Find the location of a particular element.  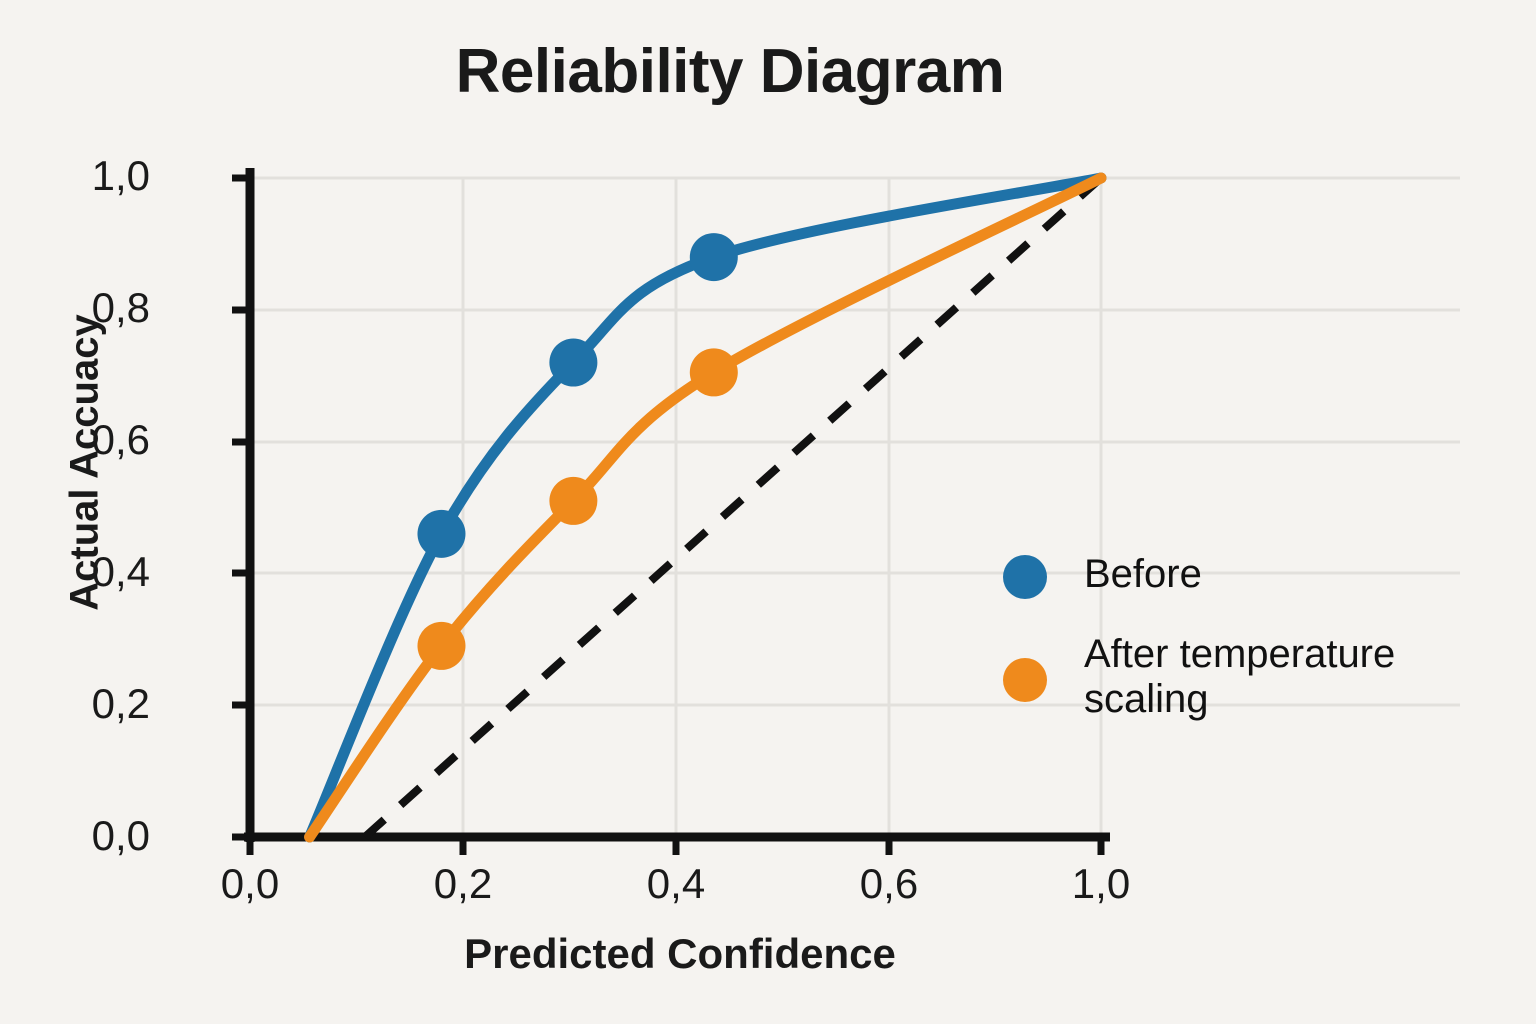

y-tick-label-0-4: 0,4 is located at coordinates (120, 571).